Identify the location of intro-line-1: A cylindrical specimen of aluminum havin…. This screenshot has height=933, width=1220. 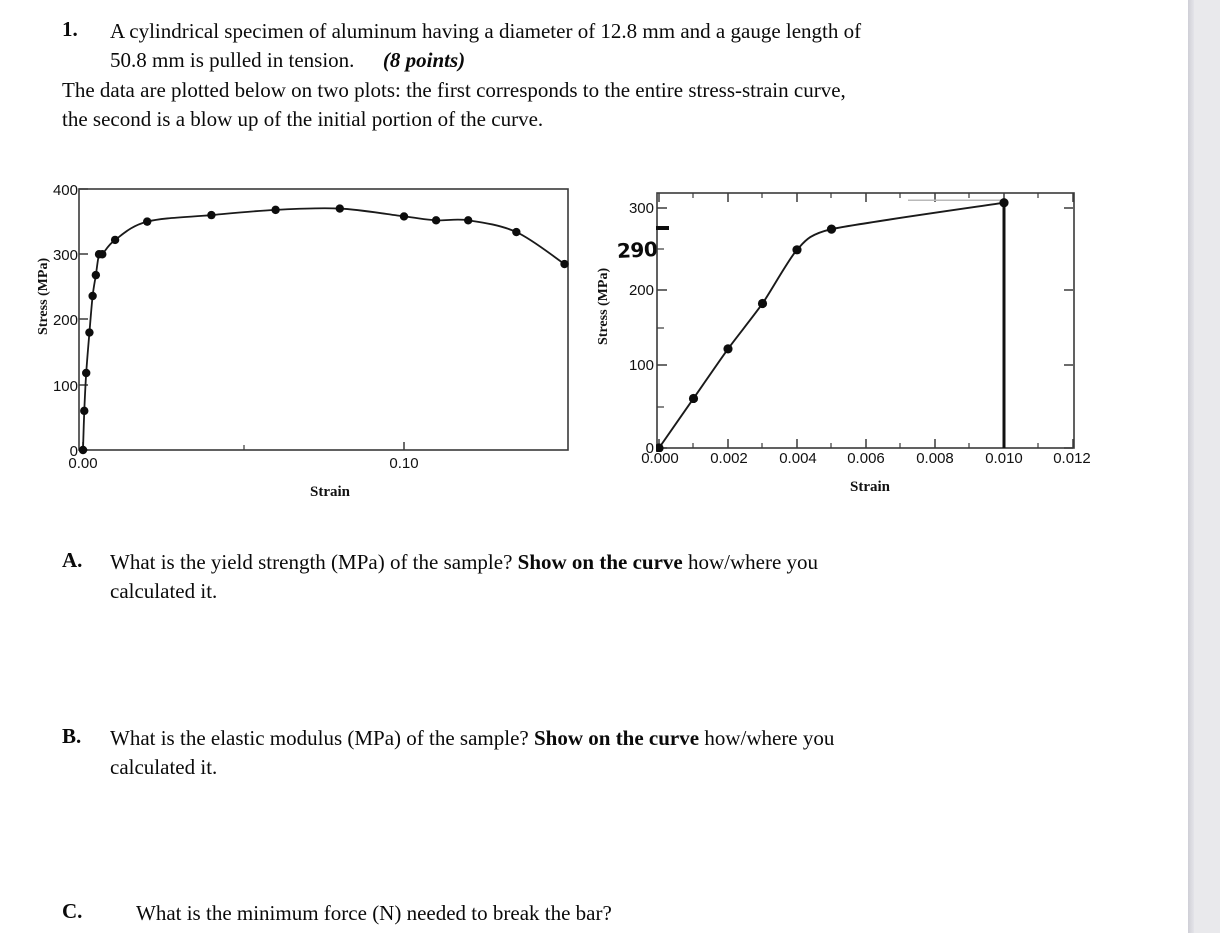
(486, 31).